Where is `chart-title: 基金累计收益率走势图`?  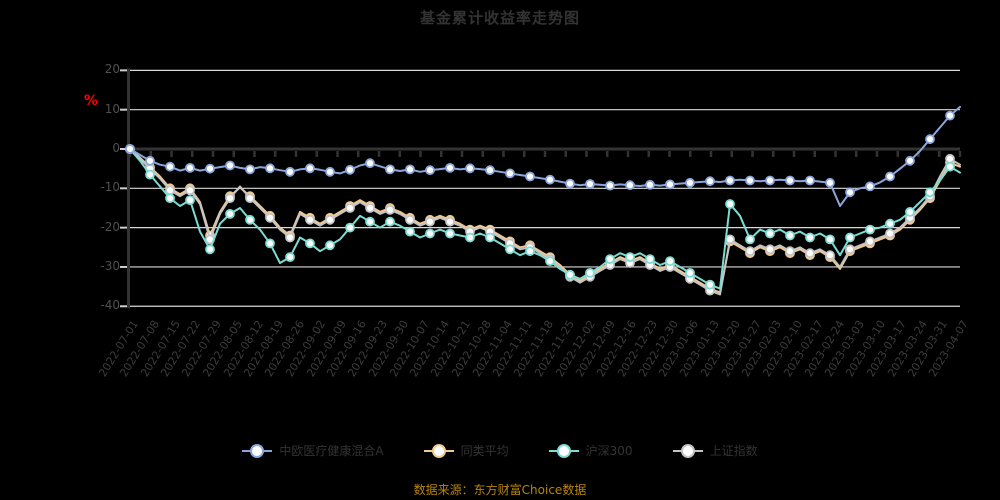 chart-title: 基金累计收益率走势图 is located at coordinates (499, 18).